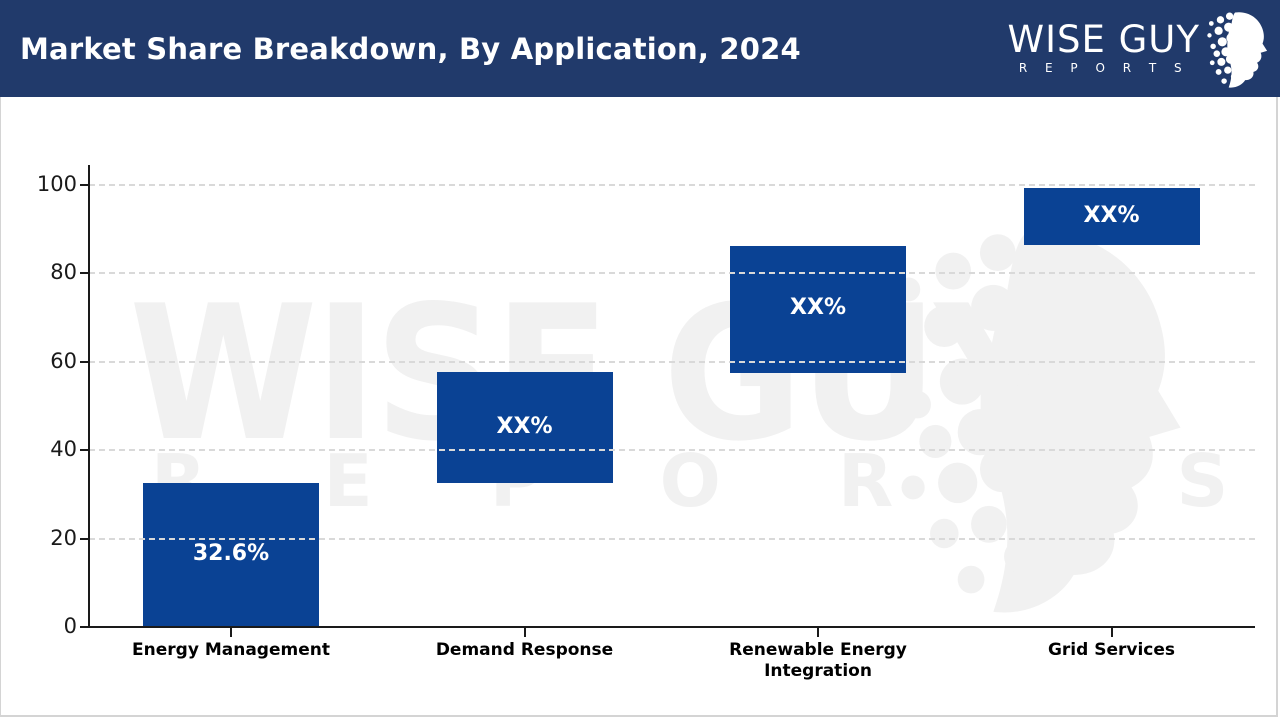 This screenshot has width=1280, height=720. I want to click on logo-text: WISE GUY R E P O R T S, so click(1103, 47).